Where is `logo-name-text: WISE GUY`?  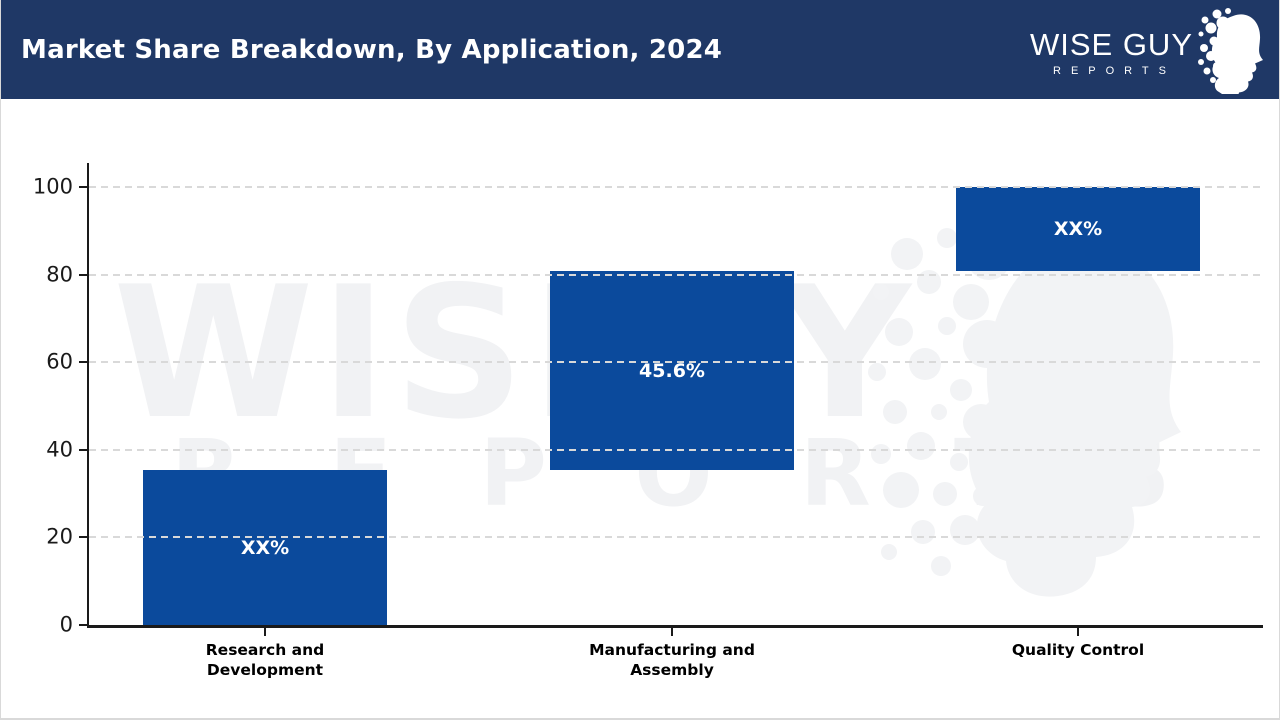
logo-name-text: WISE GUY is located at coordinates (1111, 44).